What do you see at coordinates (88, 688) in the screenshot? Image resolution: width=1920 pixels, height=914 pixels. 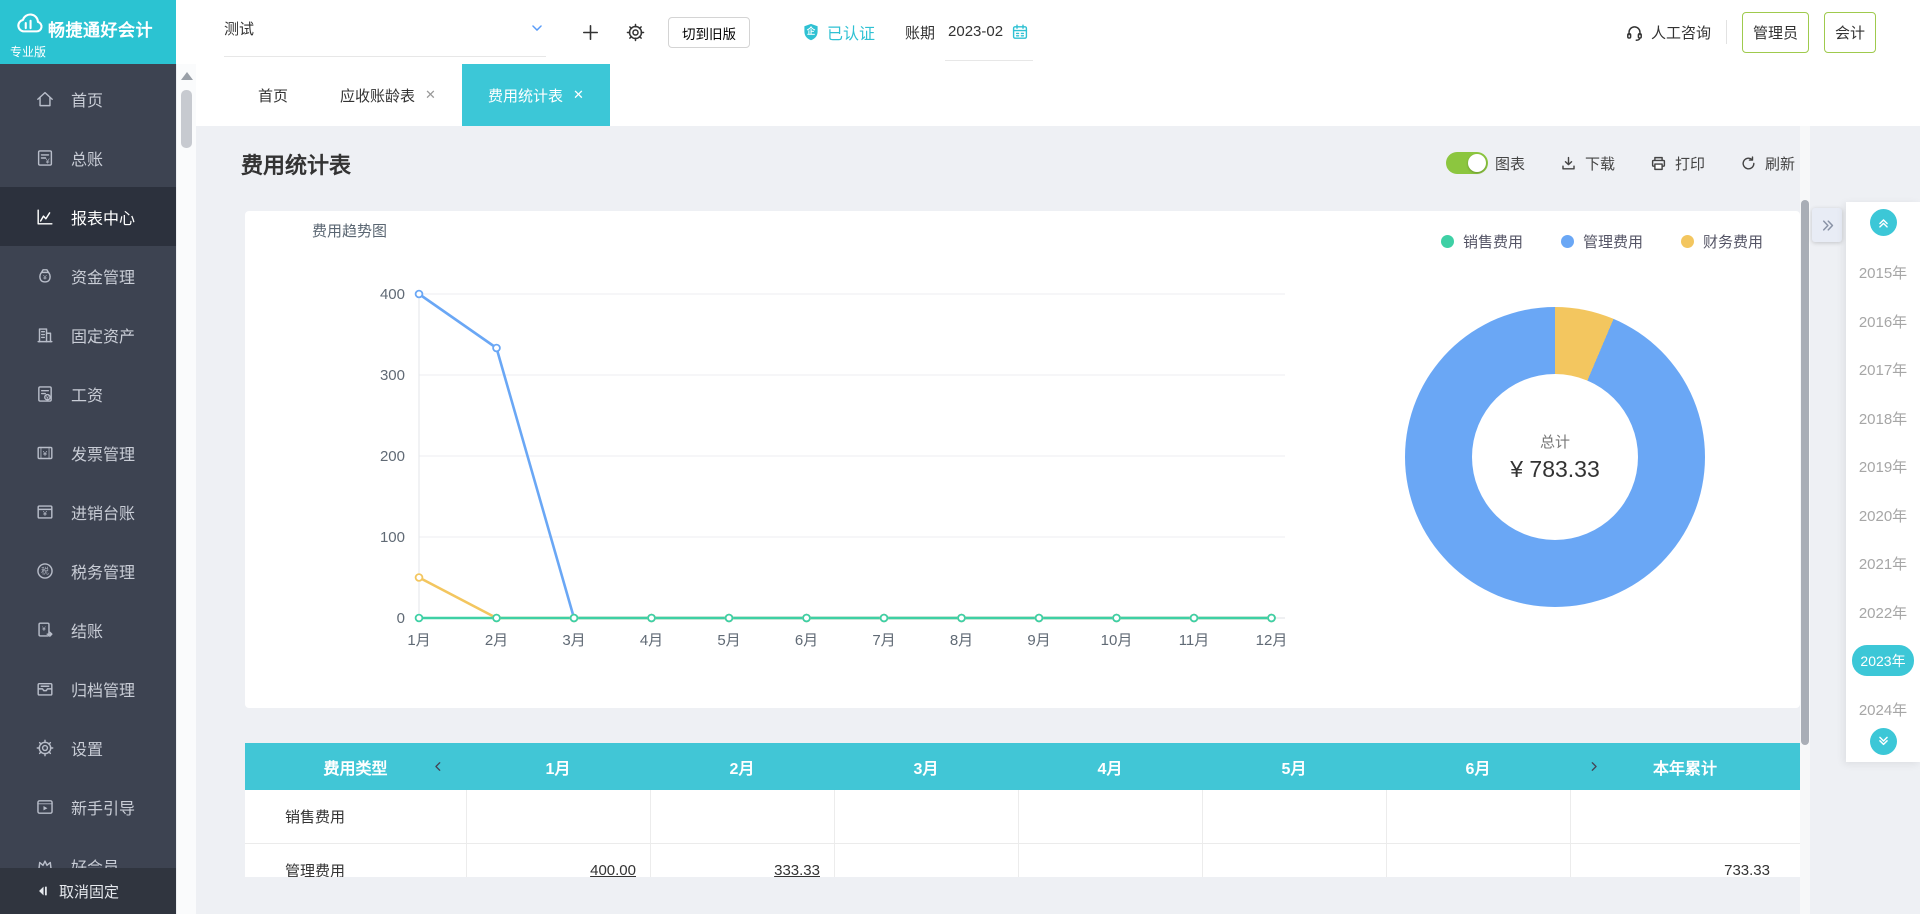 I see `sidebar-item-archive: 归档管理` at bounding box center [88, 688].